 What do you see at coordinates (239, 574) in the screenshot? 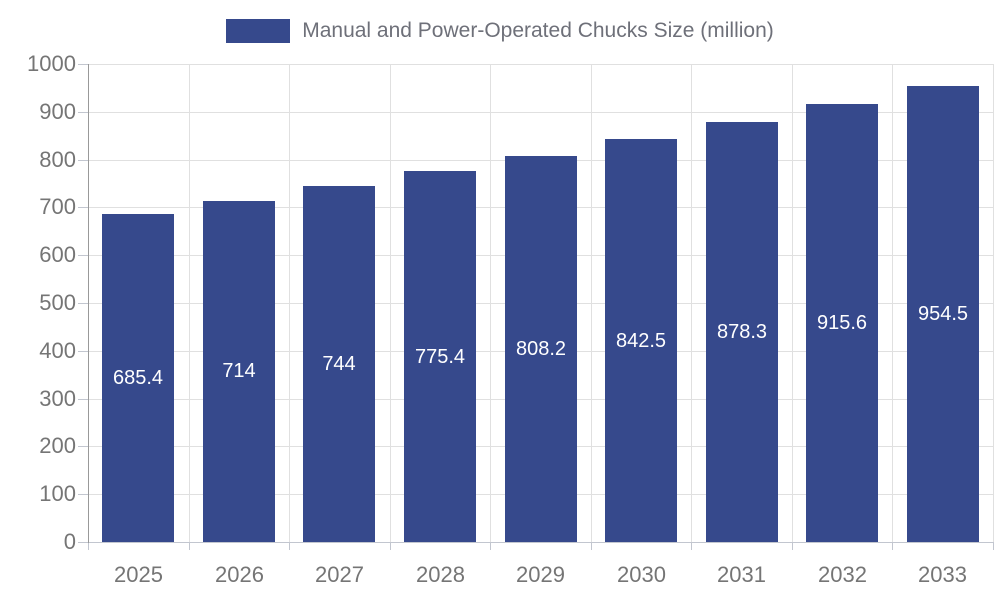
I see `x-tick-label: 2026` at bounding box center [239, 574].